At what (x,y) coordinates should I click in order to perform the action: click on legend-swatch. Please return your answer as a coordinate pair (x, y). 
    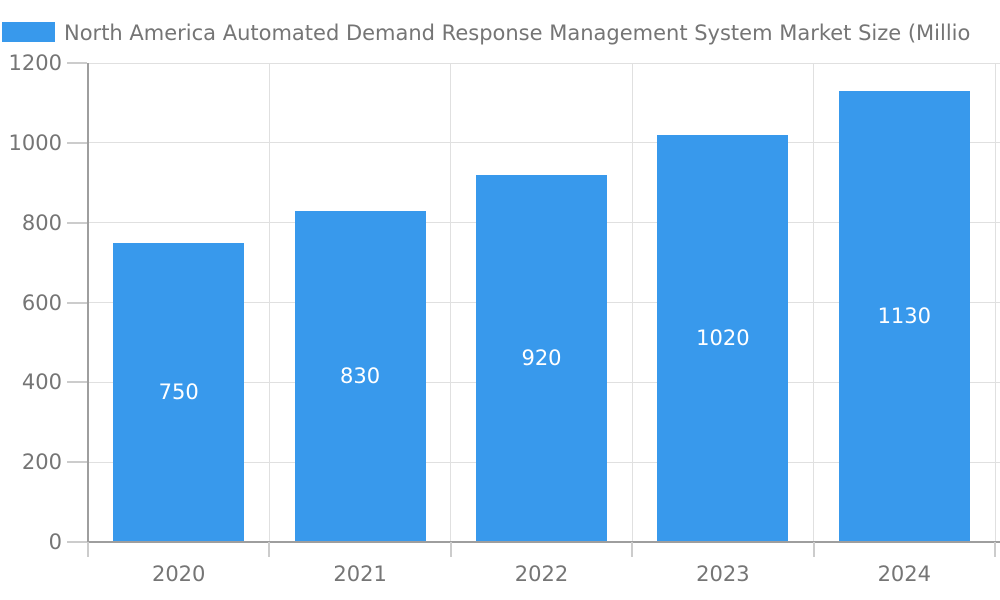
    Looking at the image, I should click on (28, 32).